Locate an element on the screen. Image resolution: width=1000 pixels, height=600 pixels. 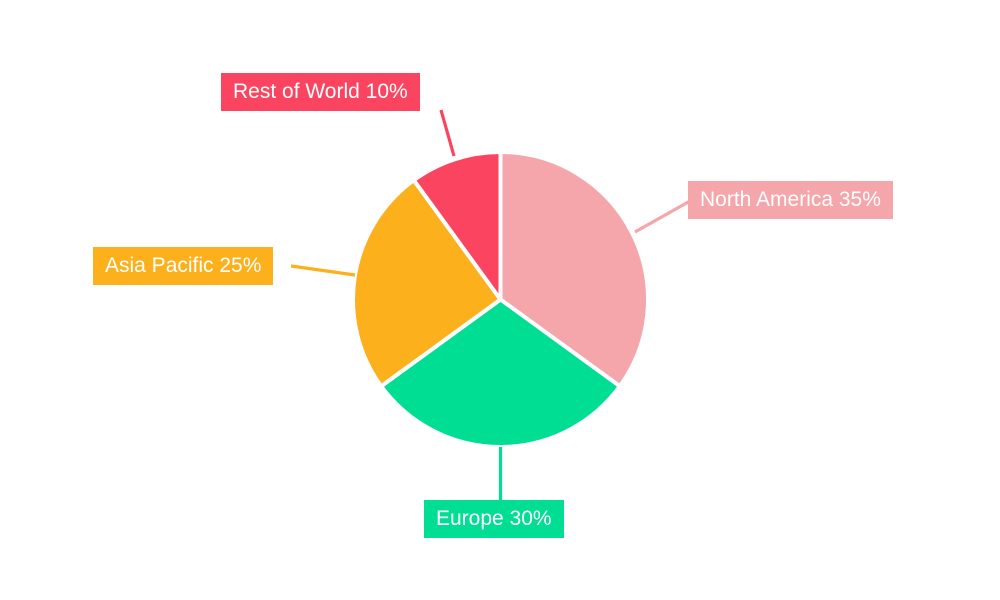
pie-slice-asia-pacific is located at coordinates (427, 283).